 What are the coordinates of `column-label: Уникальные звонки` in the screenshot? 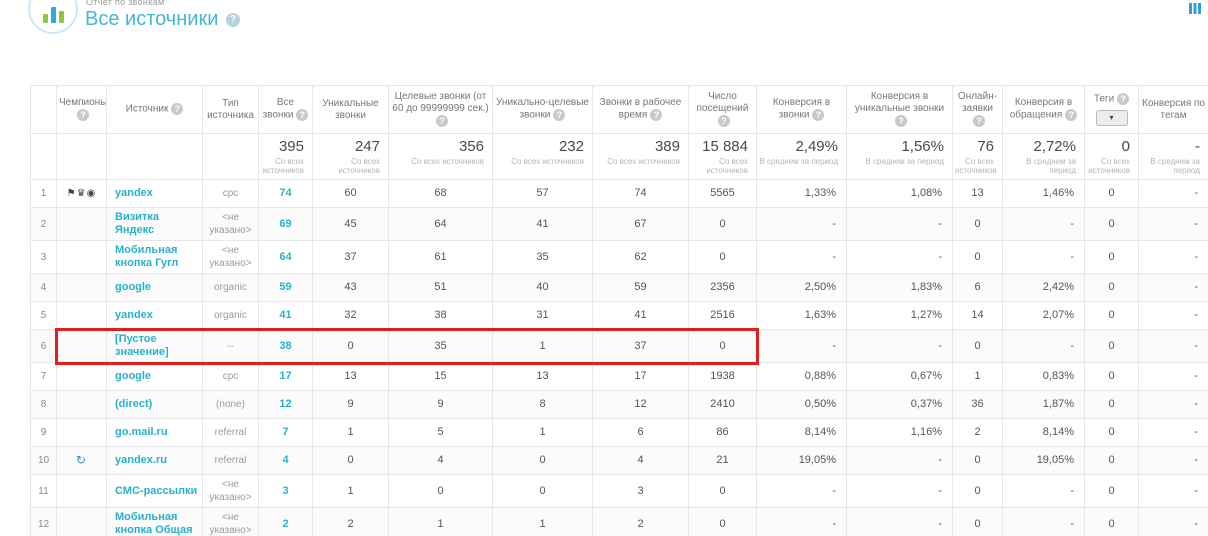 It's located at (350, 109).